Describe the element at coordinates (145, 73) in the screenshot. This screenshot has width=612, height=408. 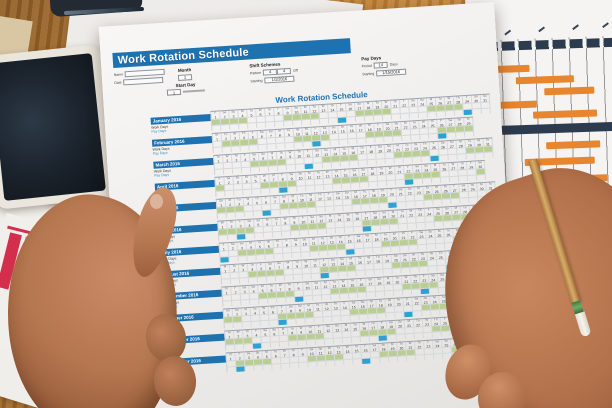
I see `name-field` at that location.